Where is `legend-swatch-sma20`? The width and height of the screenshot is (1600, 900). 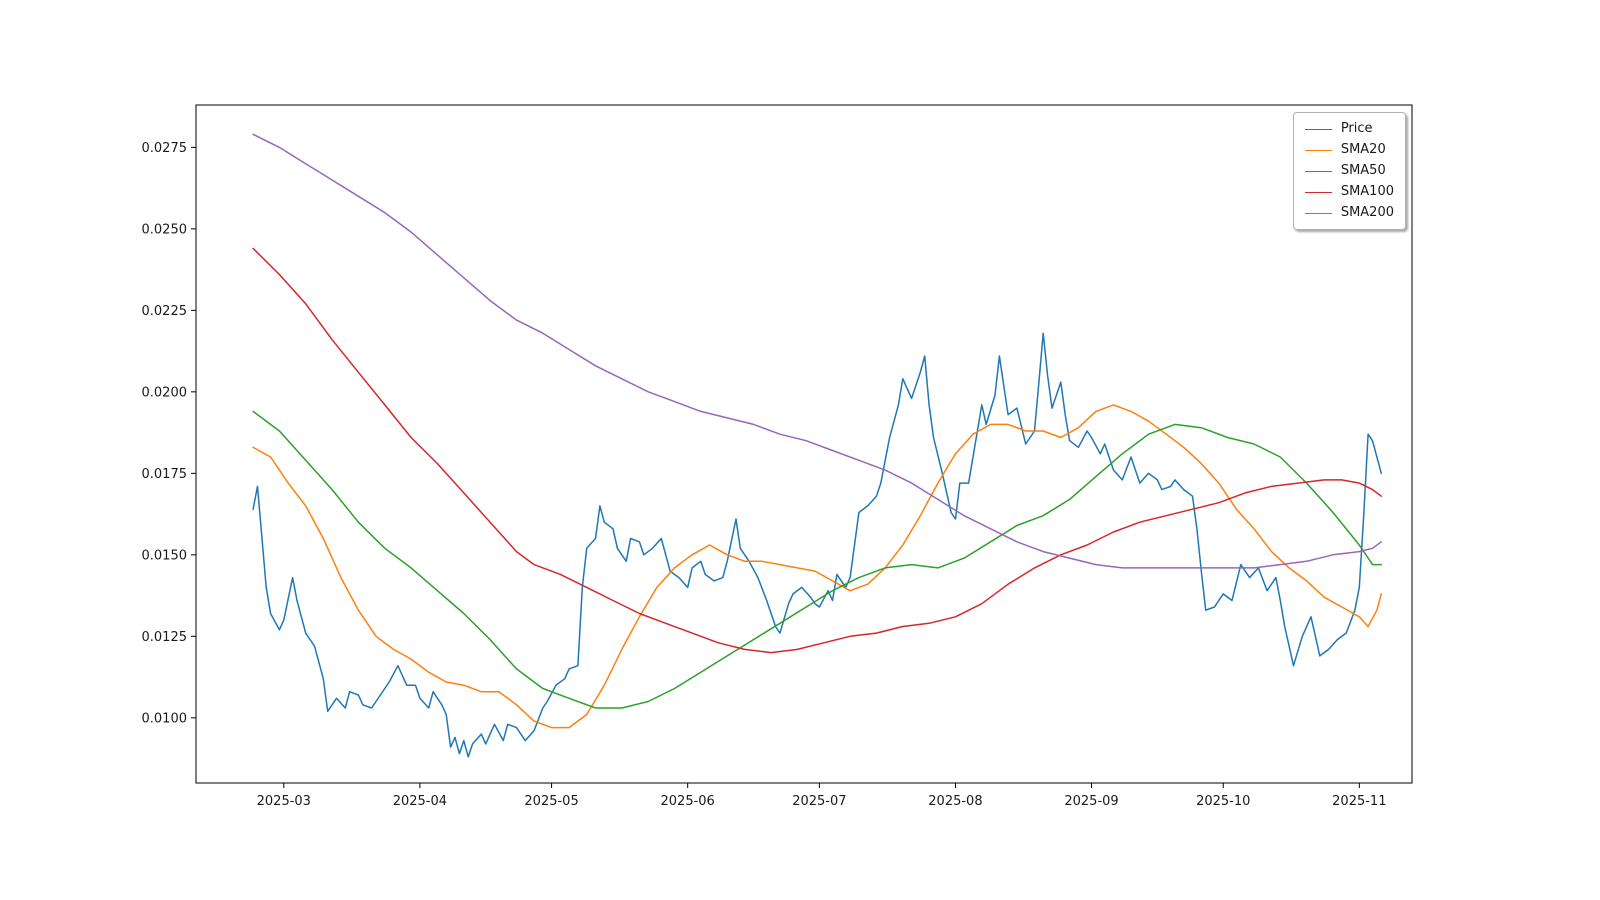
legend-swatch-sma20 is located at coordinates (1318, 150).